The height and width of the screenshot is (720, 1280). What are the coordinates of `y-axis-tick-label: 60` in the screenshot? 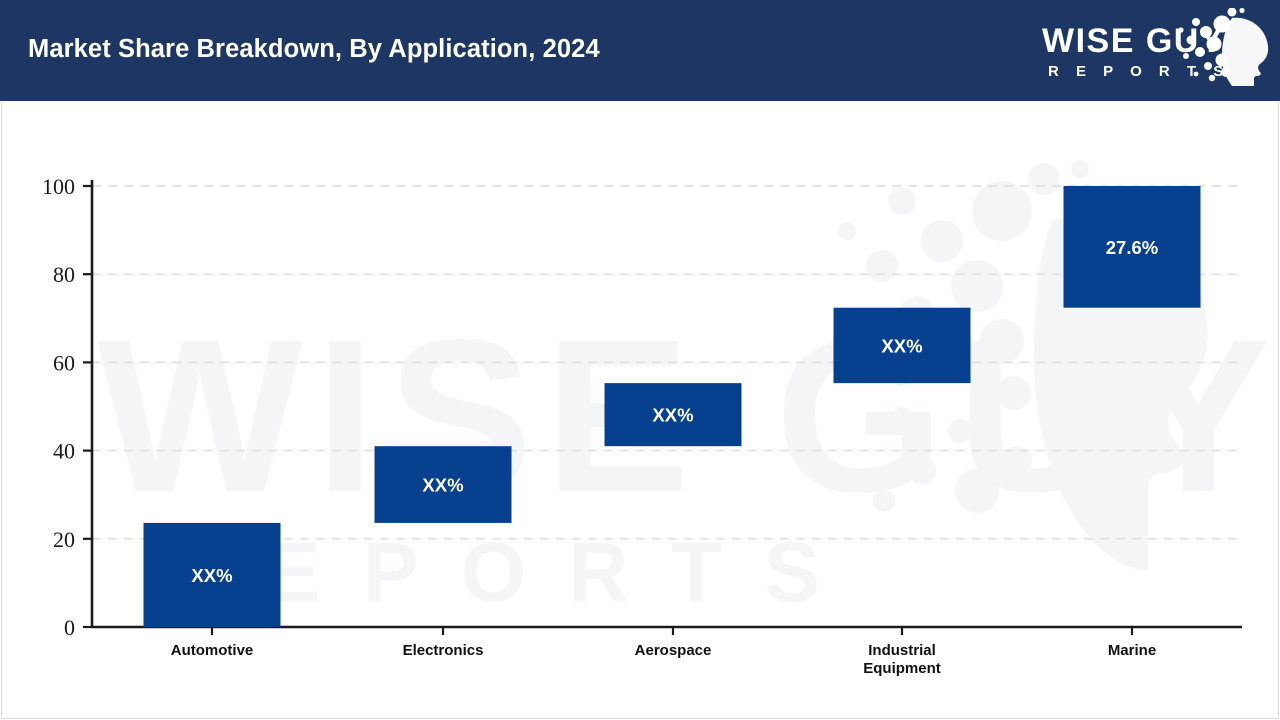 It's located at (64, 362).